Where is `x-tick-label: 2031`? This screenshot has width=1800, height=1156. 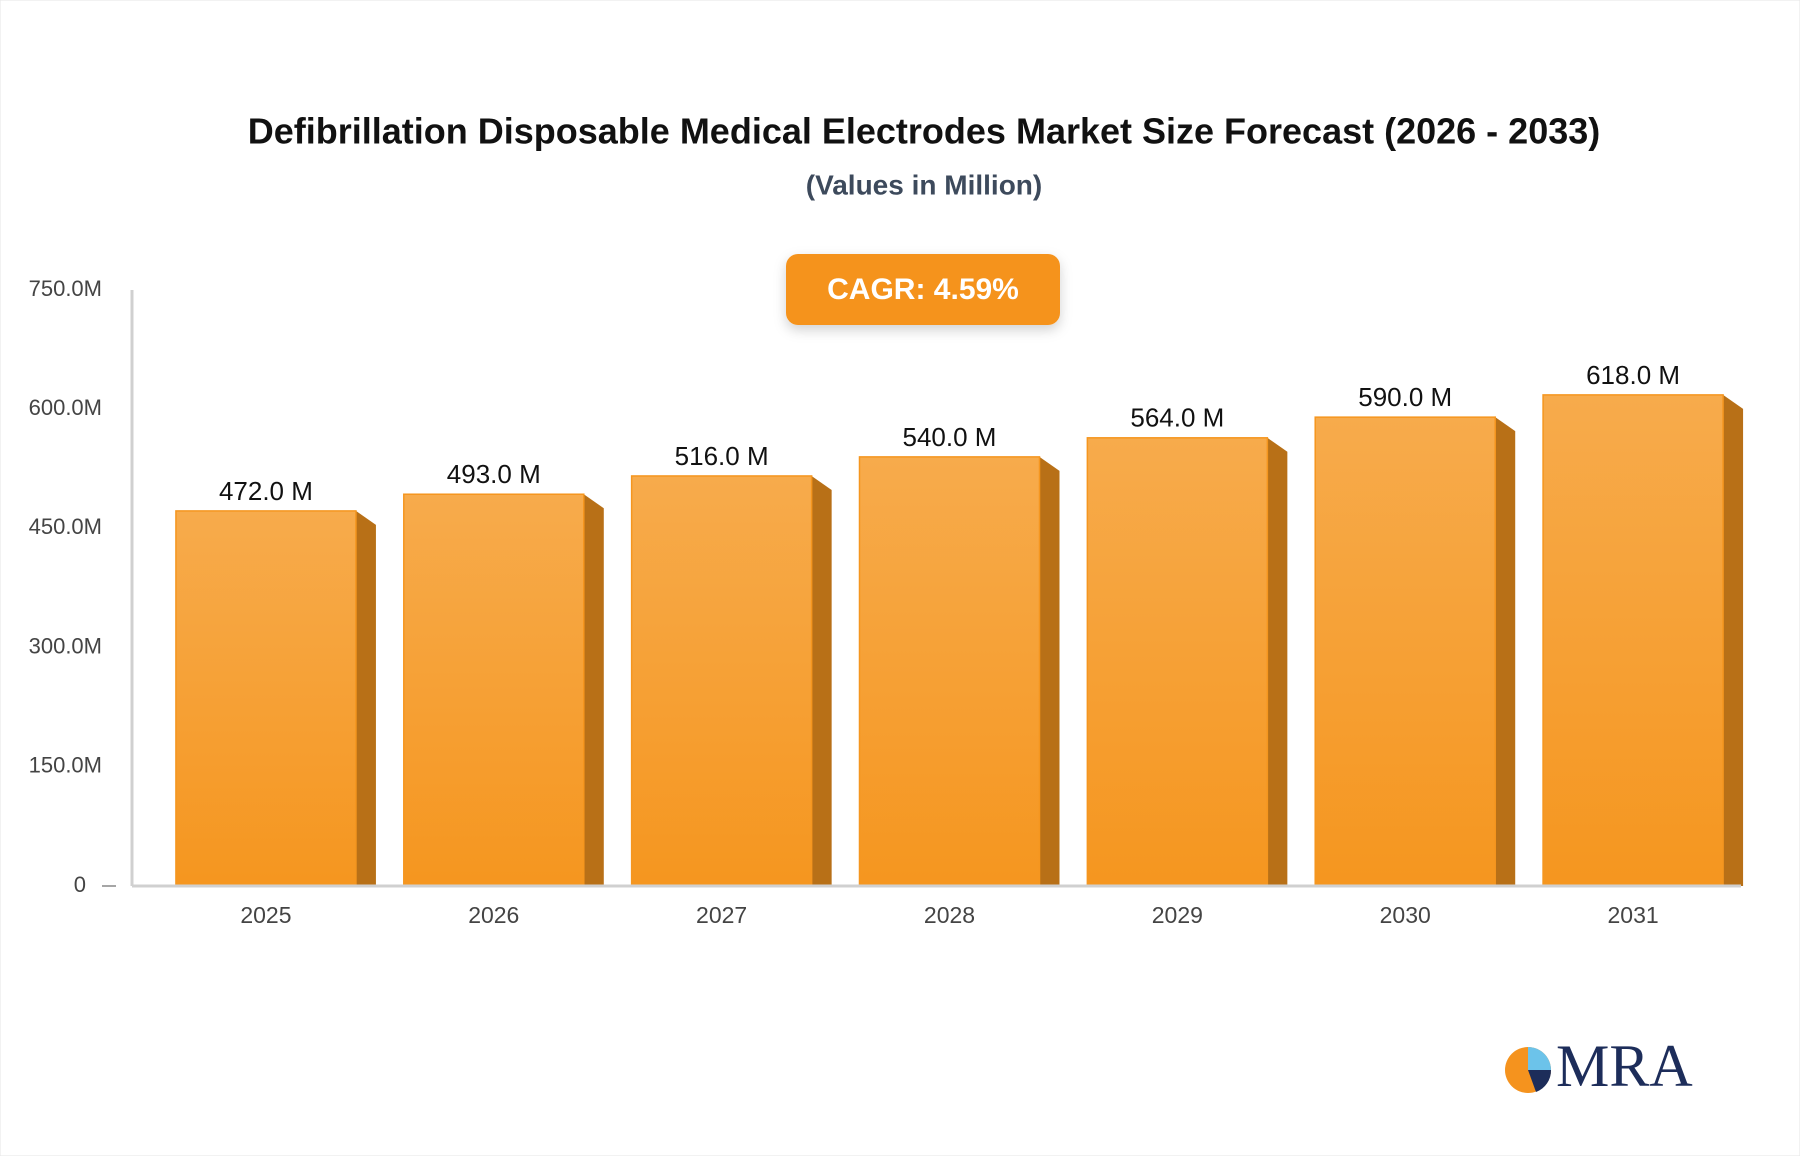 x-tick-label: 2031 is located at coordinates (1632, 915).